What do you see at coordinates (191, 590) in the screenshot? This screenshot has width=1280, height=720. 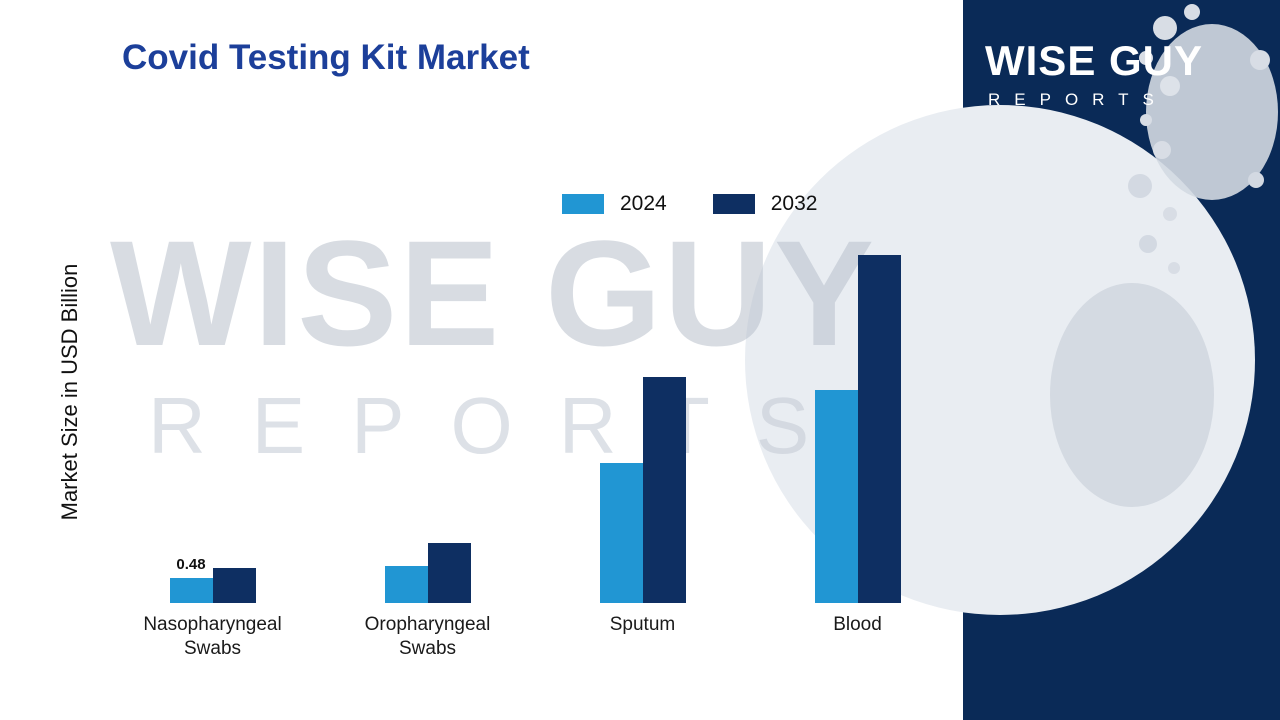 I see `bar-2024-nasopharyngeal-swabs` at bounding box center [191, 590].